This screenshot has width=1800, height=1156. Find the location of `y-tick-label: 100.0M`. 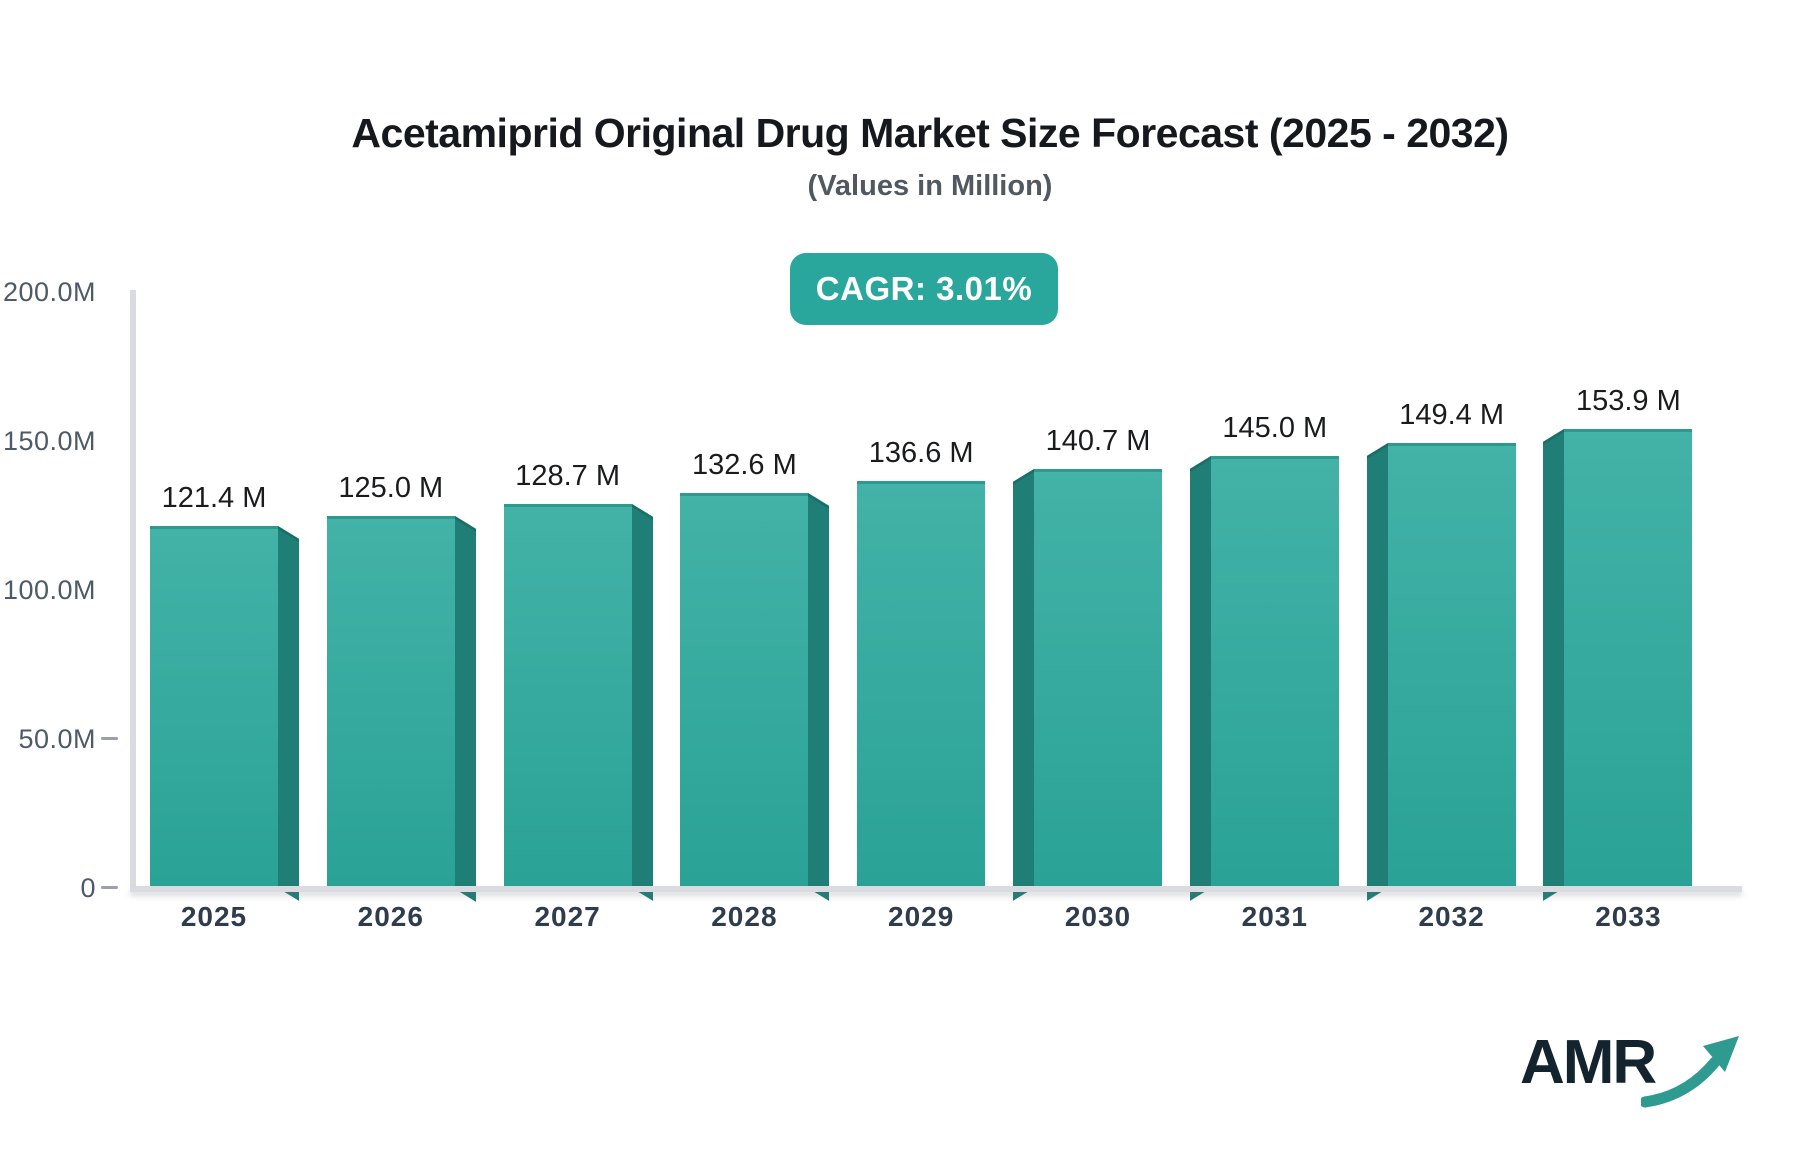

y-tick-label: 100.0M is located at coordinates (49, 590).